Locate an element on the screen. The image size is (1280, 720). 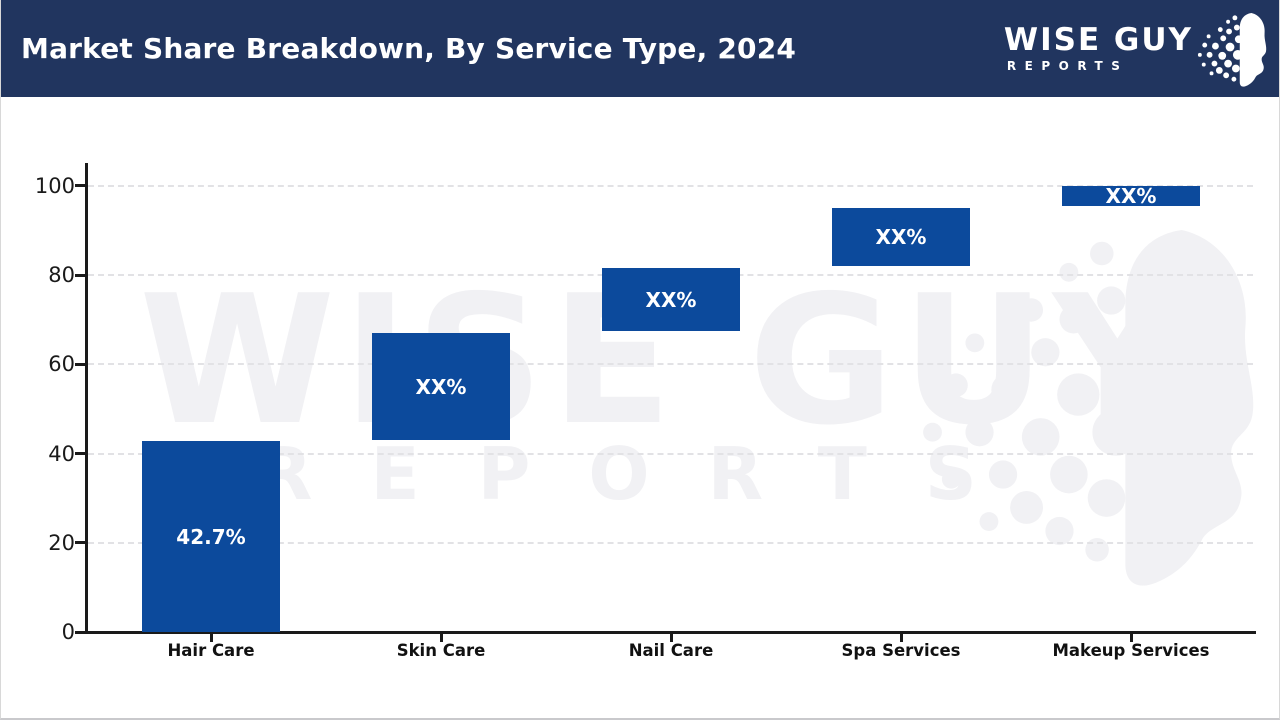
x-tick-label: Hair Care is located at coordinates (211, 650).